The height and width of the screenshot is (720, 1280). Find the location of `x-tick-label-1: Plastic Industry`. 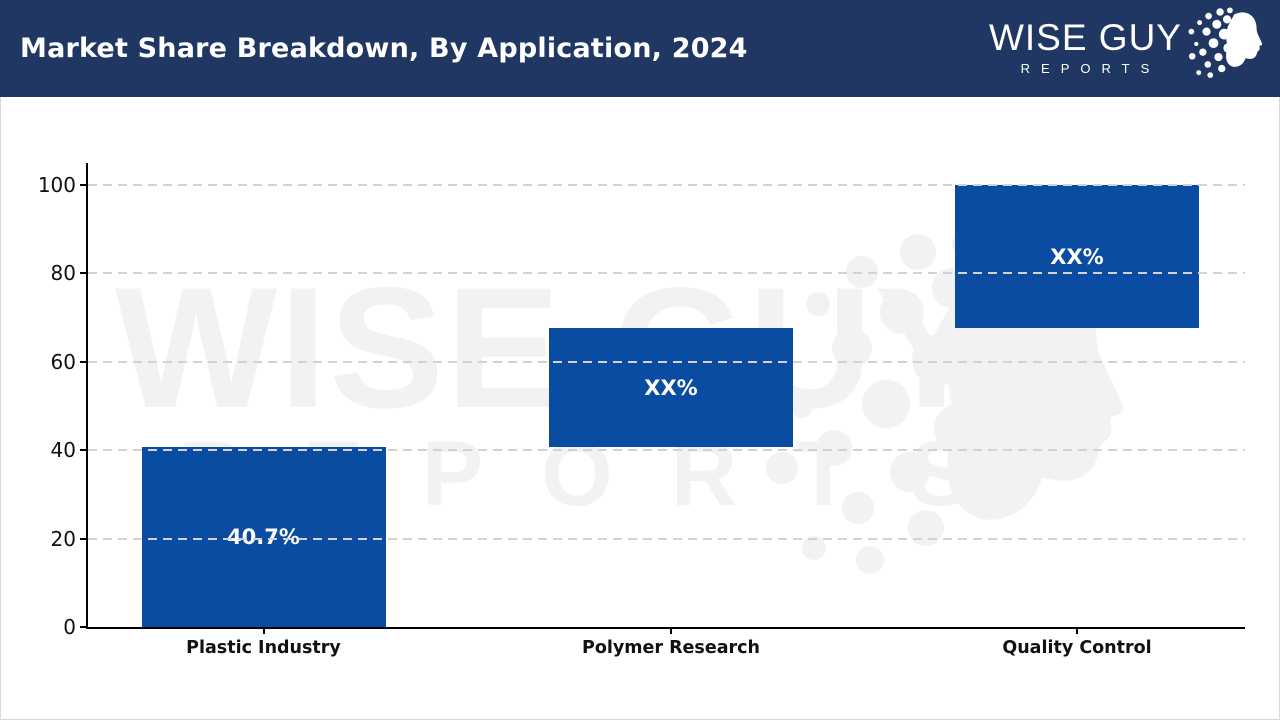

x-tick-label-1: Plastic Industry is located at coordinates (263, 648).